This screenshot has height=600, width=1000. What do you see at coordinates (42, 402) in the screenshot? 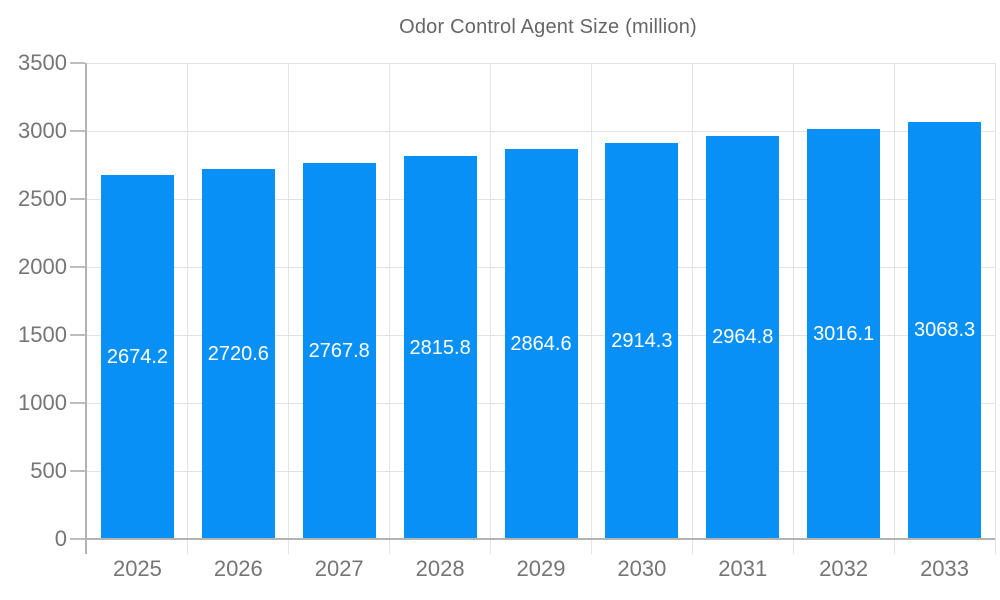
I see `y-tick-label: 1000` at bounding box center [42, 402].